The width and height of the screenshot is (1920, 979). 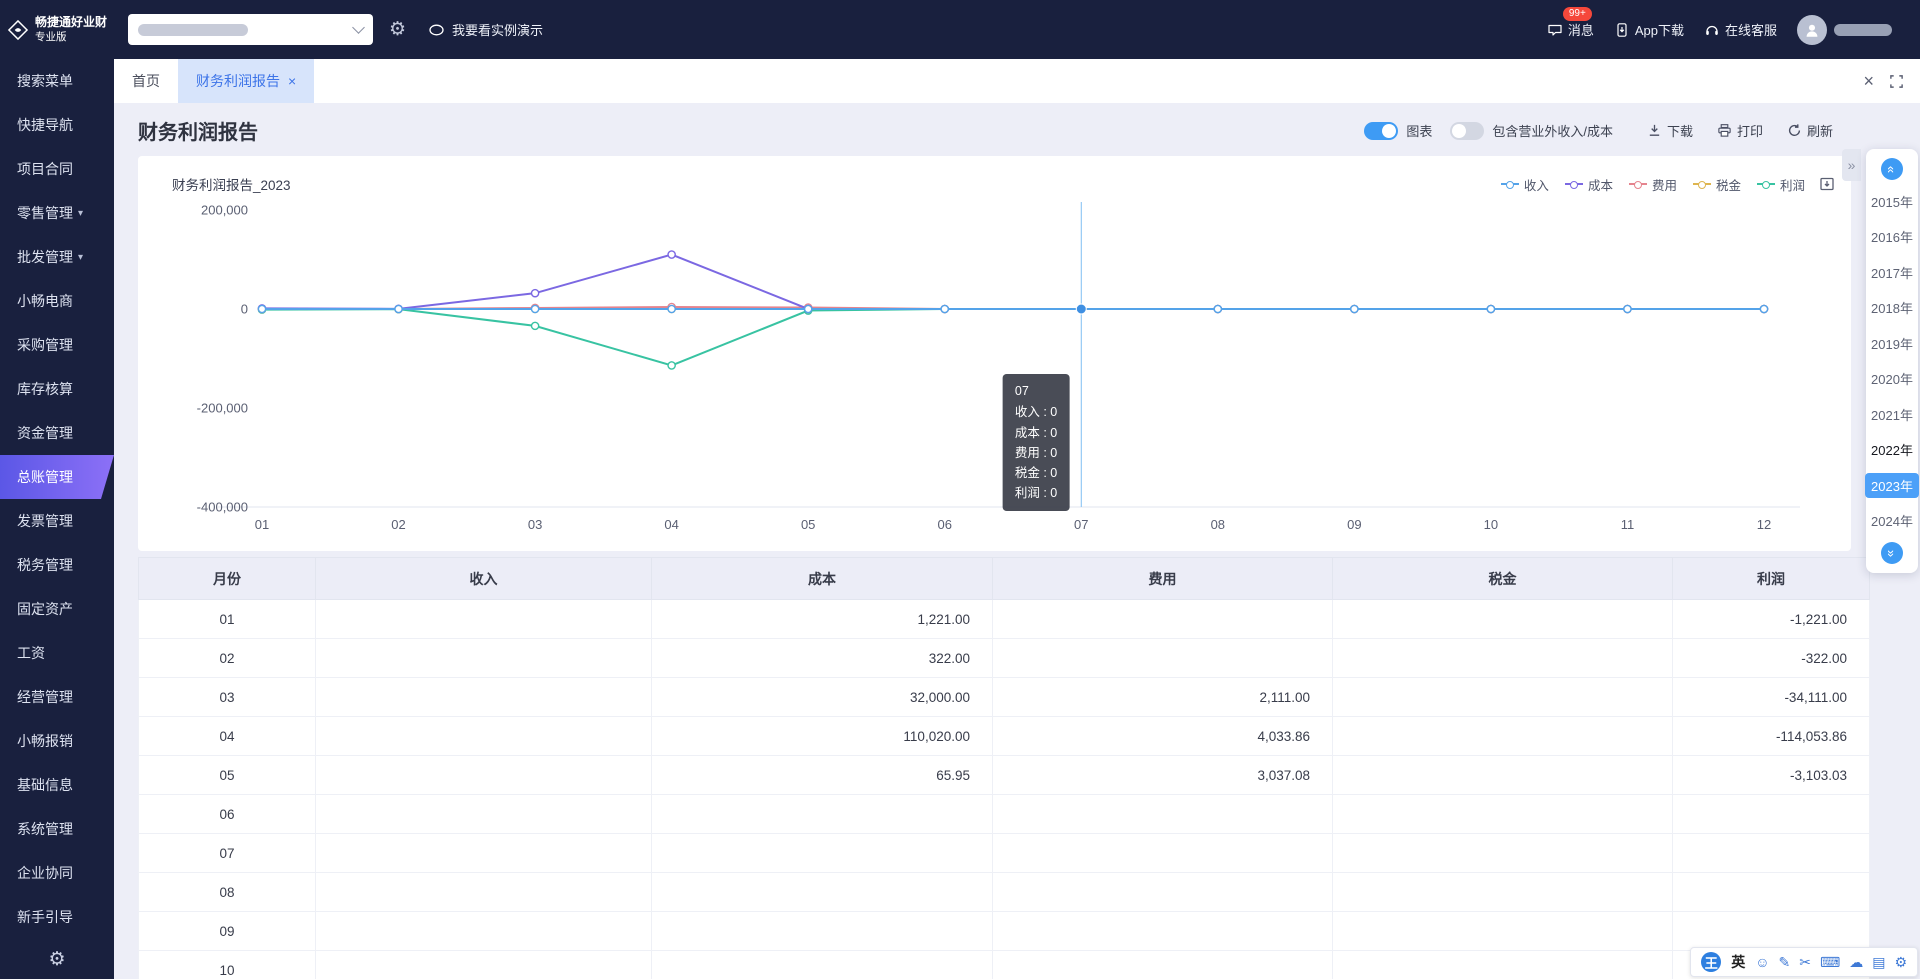 I want to click on user-menu, so click(x=1844, y=29).